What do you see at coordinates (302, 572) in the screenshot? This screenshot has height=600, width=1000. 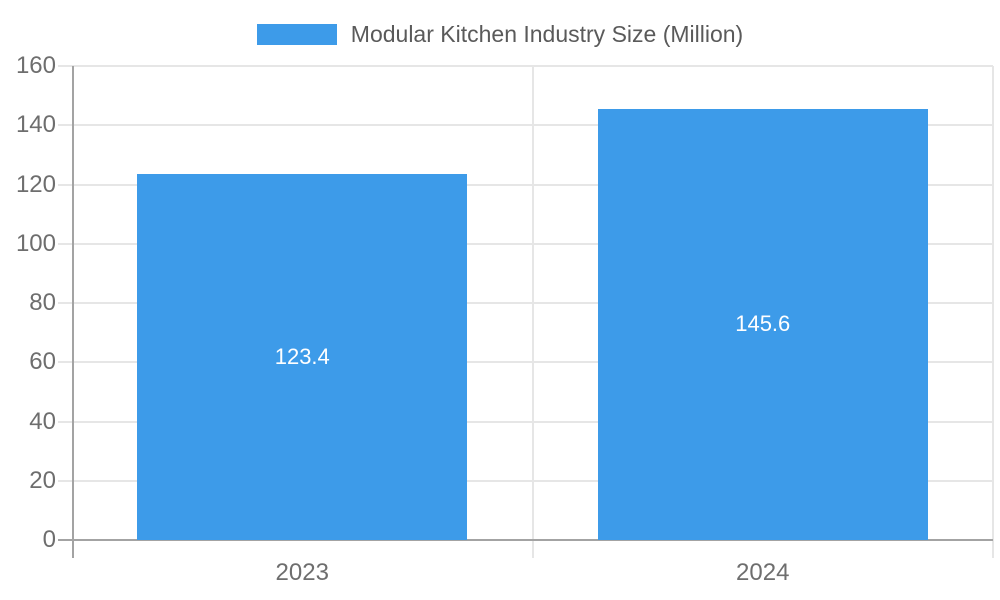 I see `x-axis-tick-label: 2023` at bounding box center [302, 572].